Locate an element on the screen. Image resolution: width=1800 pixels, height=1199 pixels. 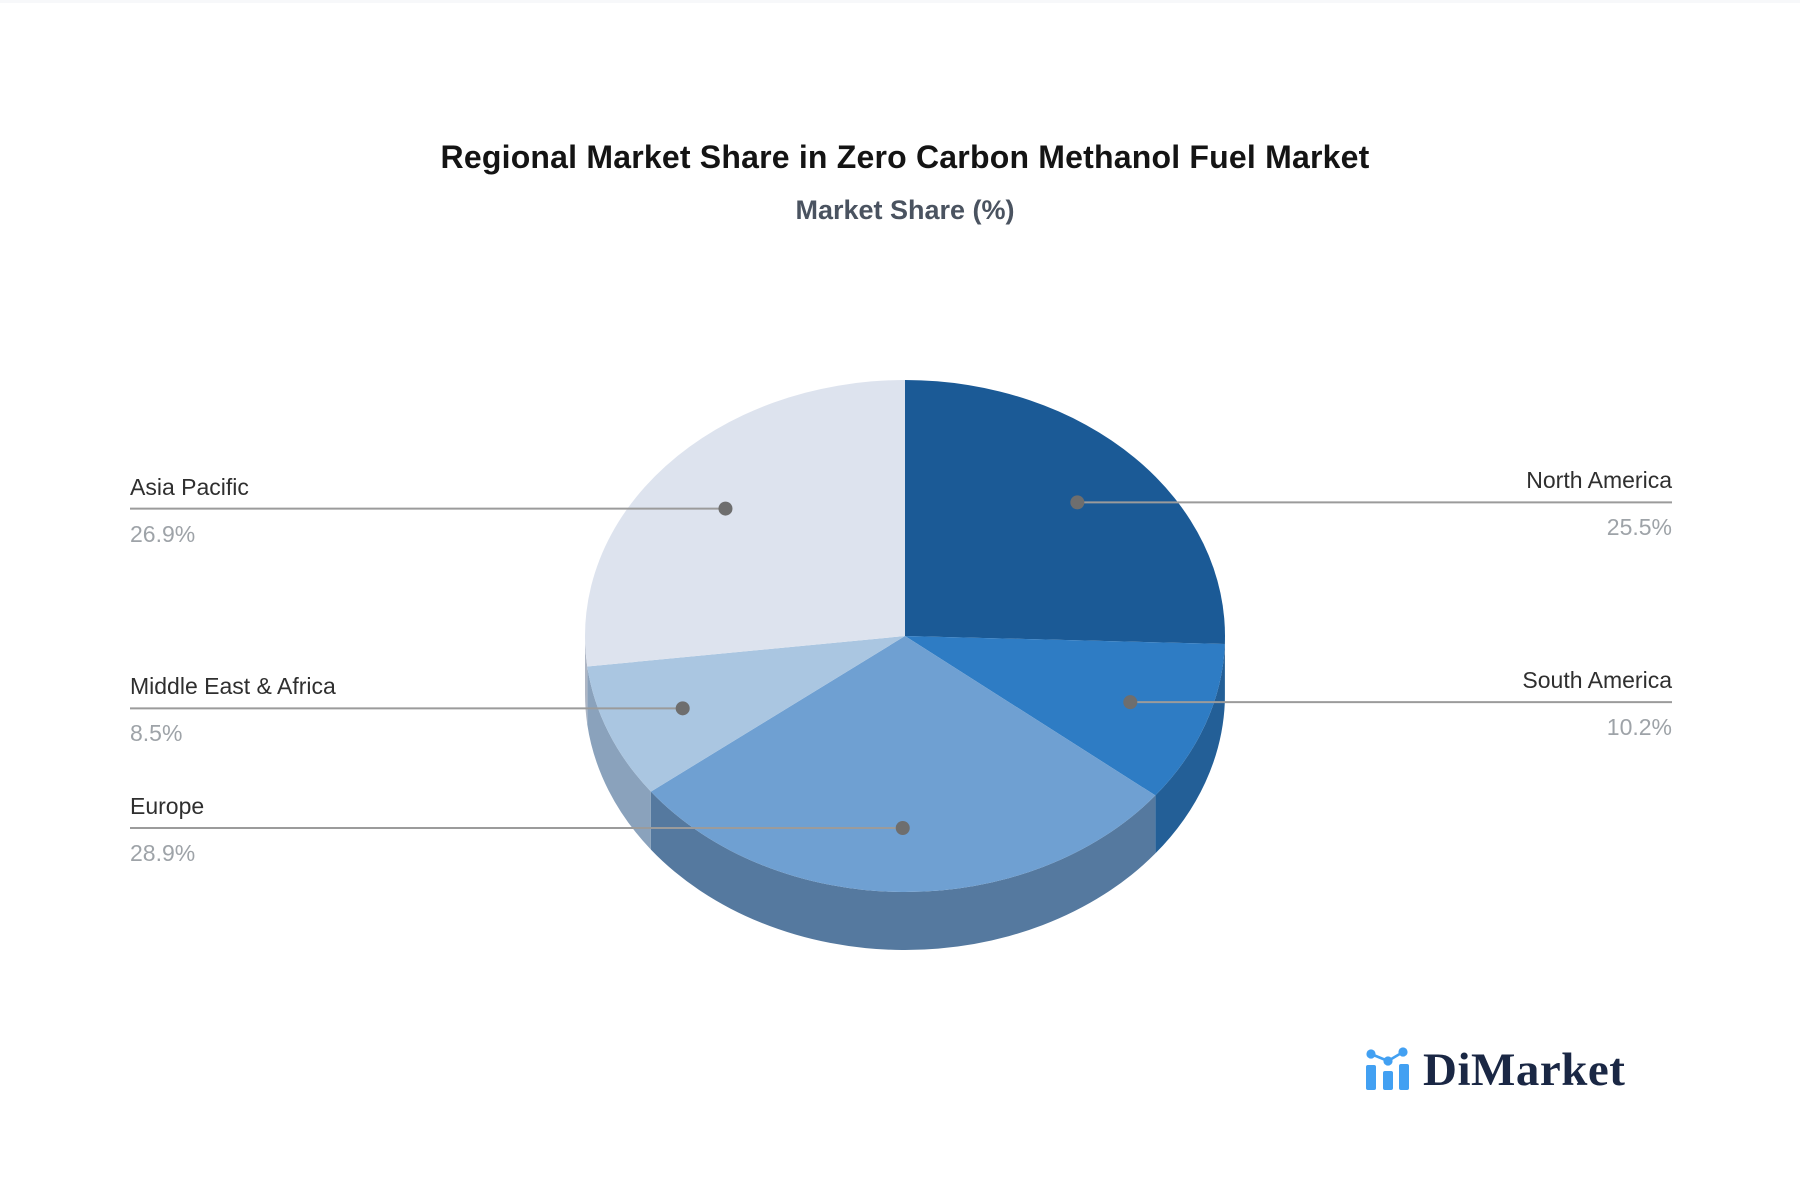
value-north-america: 25.5% is located at coordinates (1639, 529).